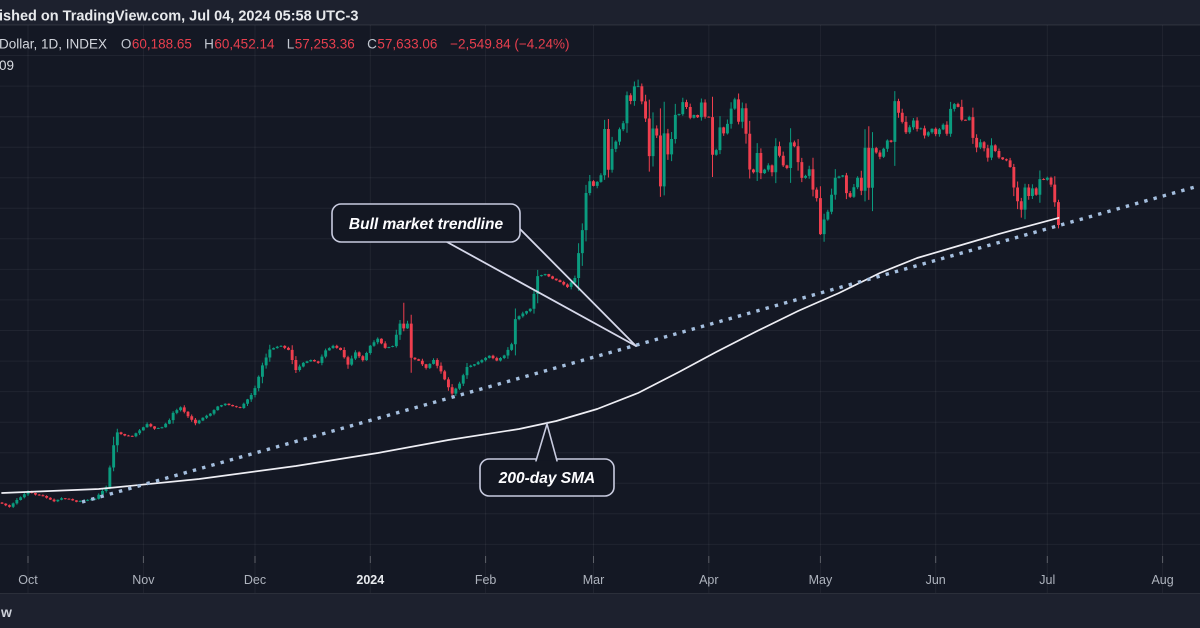 This screenshot has width=1200, height=628. Describe the element at coordinates (600, 611) in the screenshot. I see `bottom-footer-strip` at that location.